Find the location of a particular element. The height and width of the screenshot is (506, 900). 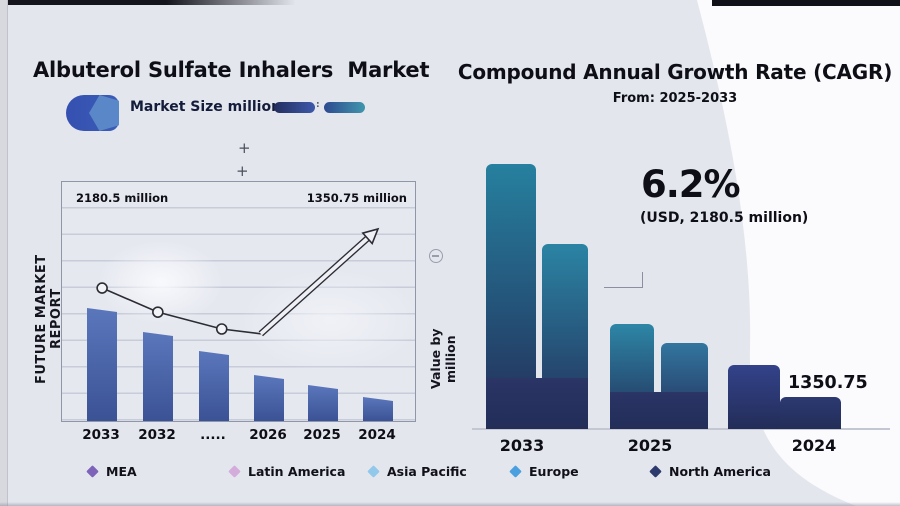

ratio-pill-teal is located at coordinates (344, 107).